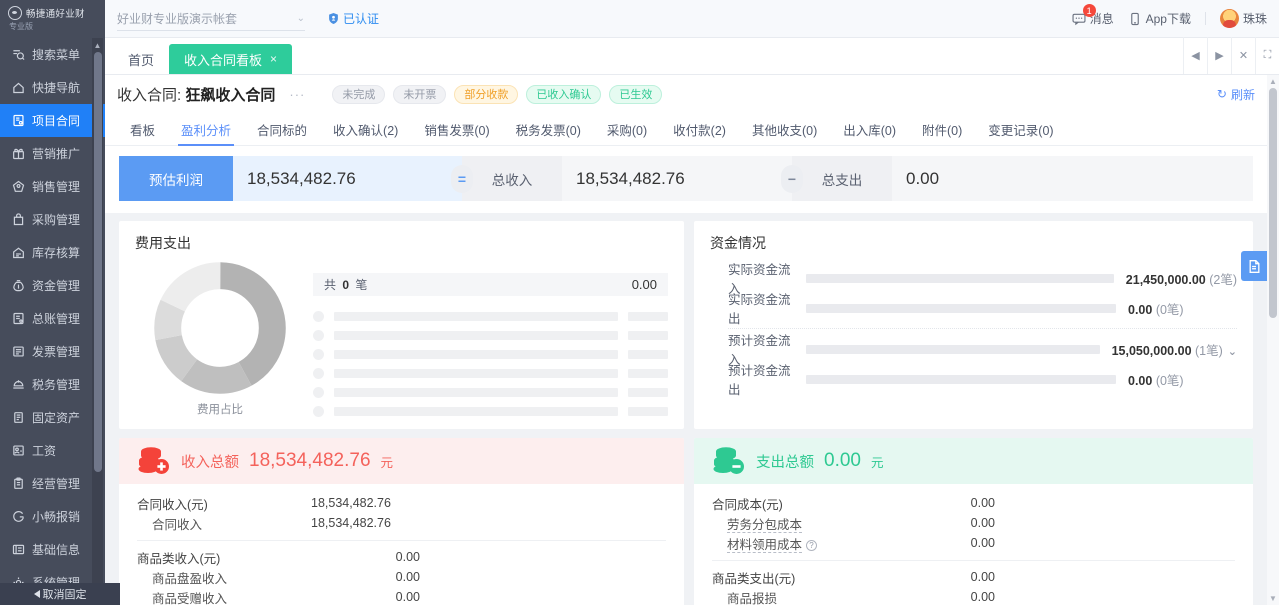  Describe the element at coordinates (282, 130) in the screenshot. I see `detail-tab-3: 合同标的` at that location.